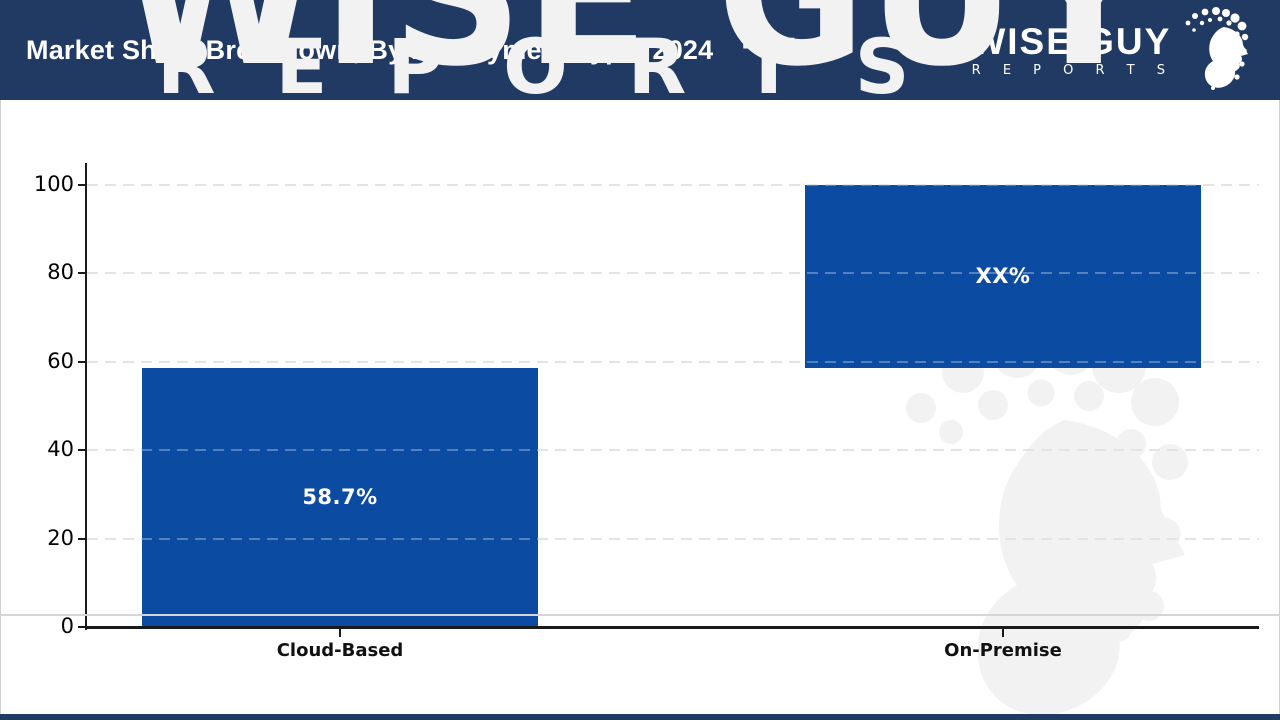 The image size is (1280, 720). Describe the element at coordinates (60, 360) in the screenshot. I see `y-axis-tick-label: 60` at that location.